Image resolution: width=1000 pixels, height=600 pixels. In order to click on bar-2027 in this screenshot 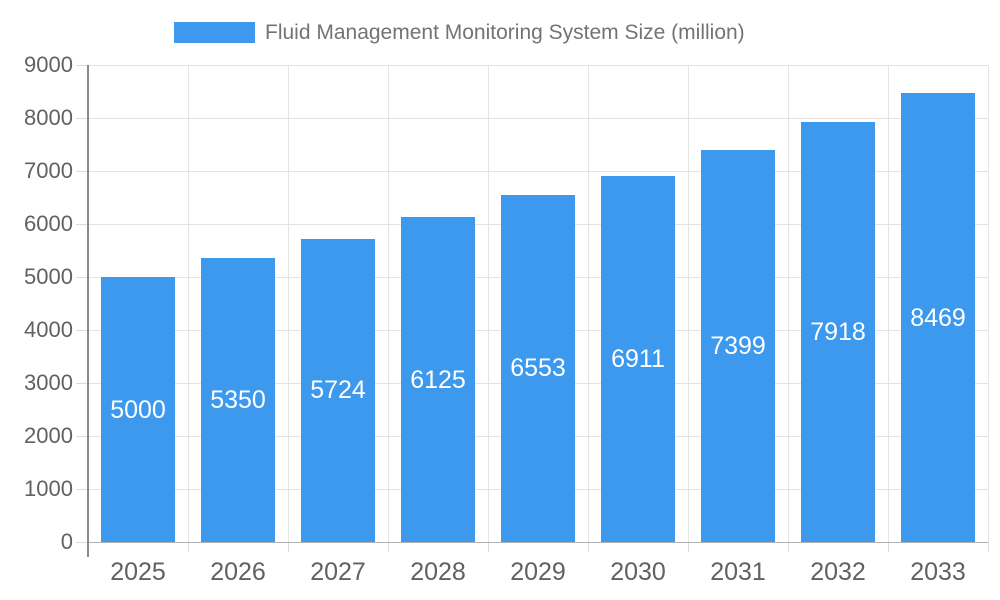, I will do `click(338, 390)`.